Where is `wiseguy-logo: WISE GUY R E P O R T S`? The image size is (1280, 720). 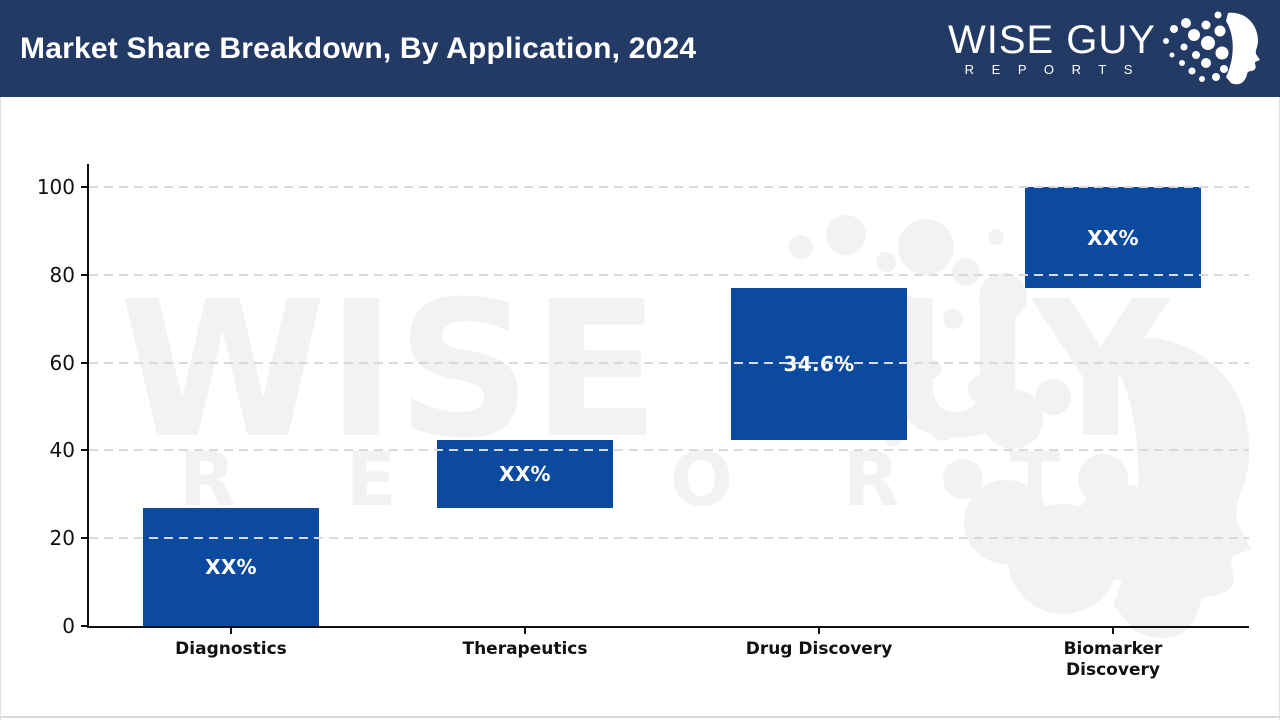
wiseguy-logo: WISE GUY R E P O R T S is located at coordinates (1107, 48).